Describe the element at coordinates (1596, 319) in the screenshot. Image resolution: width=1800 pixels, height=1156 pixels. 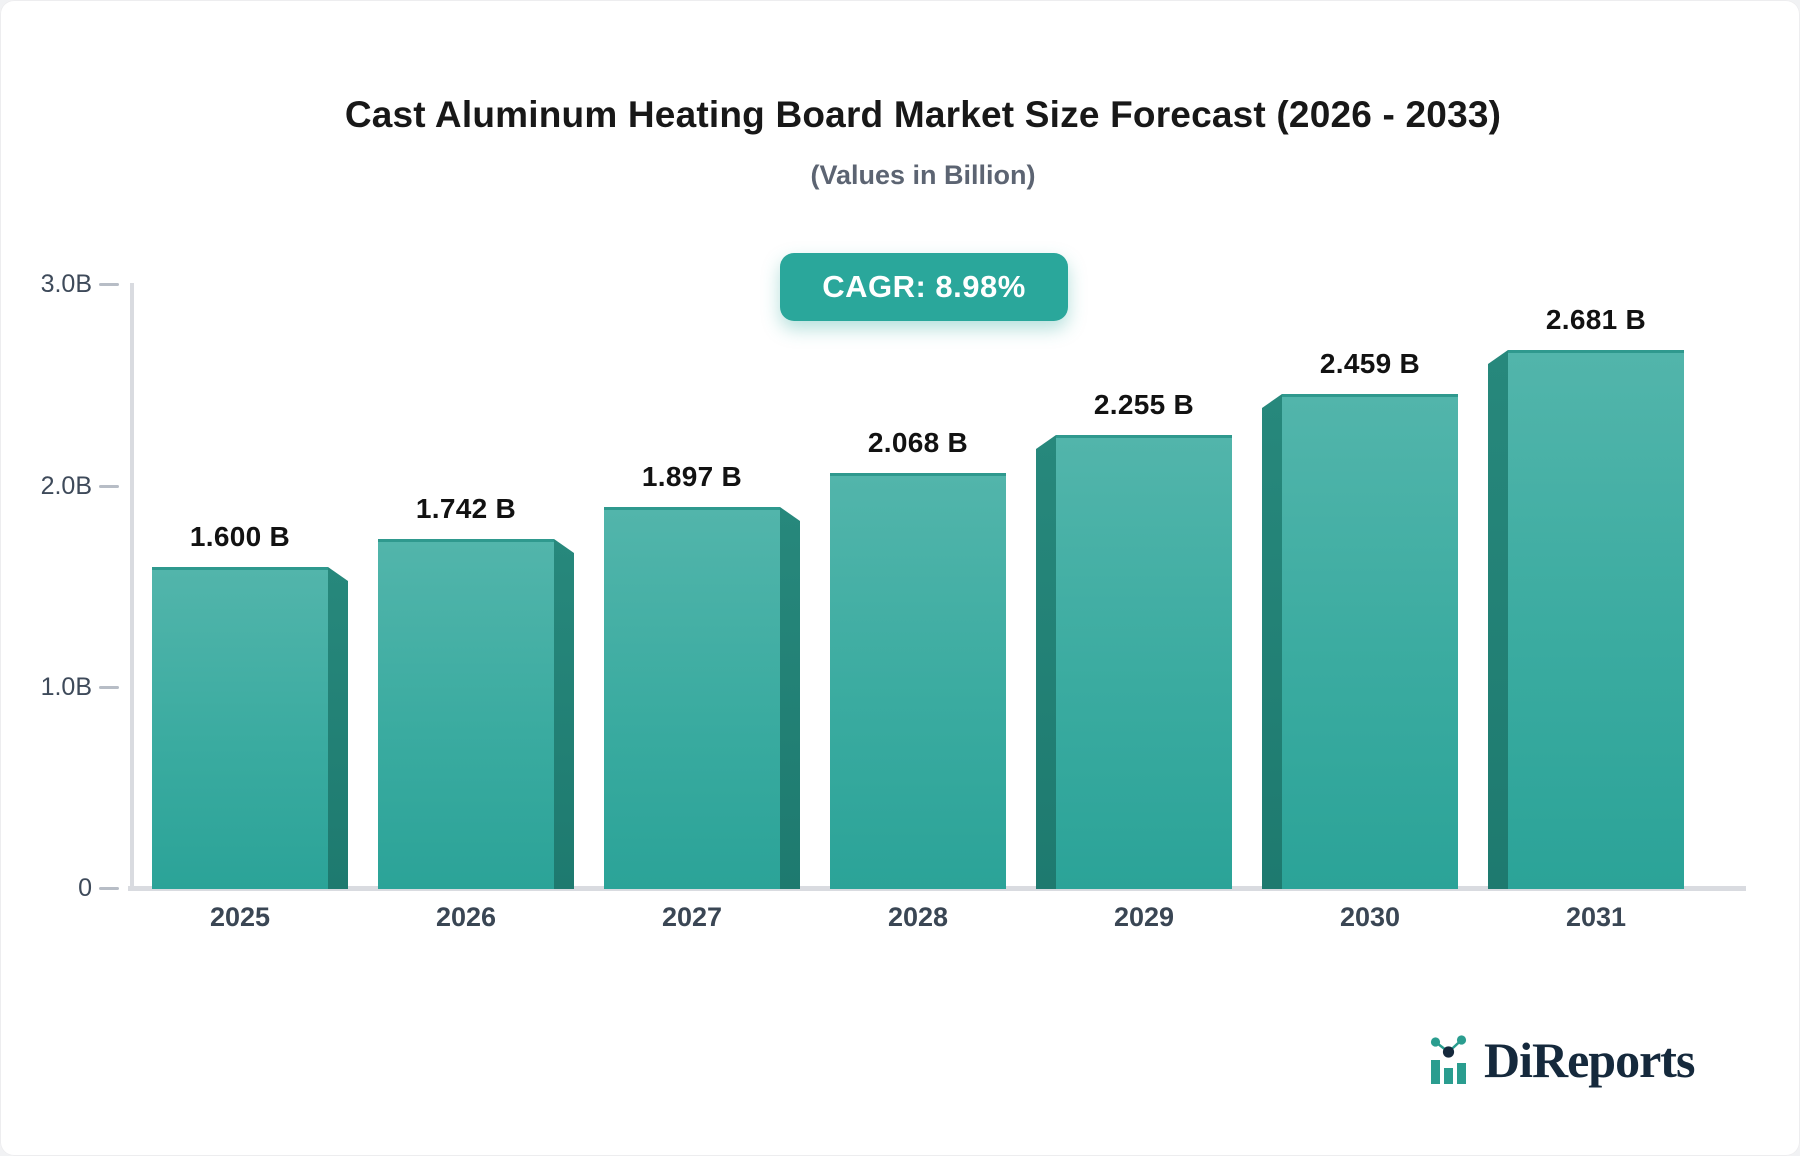
I see `bar-value-label: 2.681 B` at that location.